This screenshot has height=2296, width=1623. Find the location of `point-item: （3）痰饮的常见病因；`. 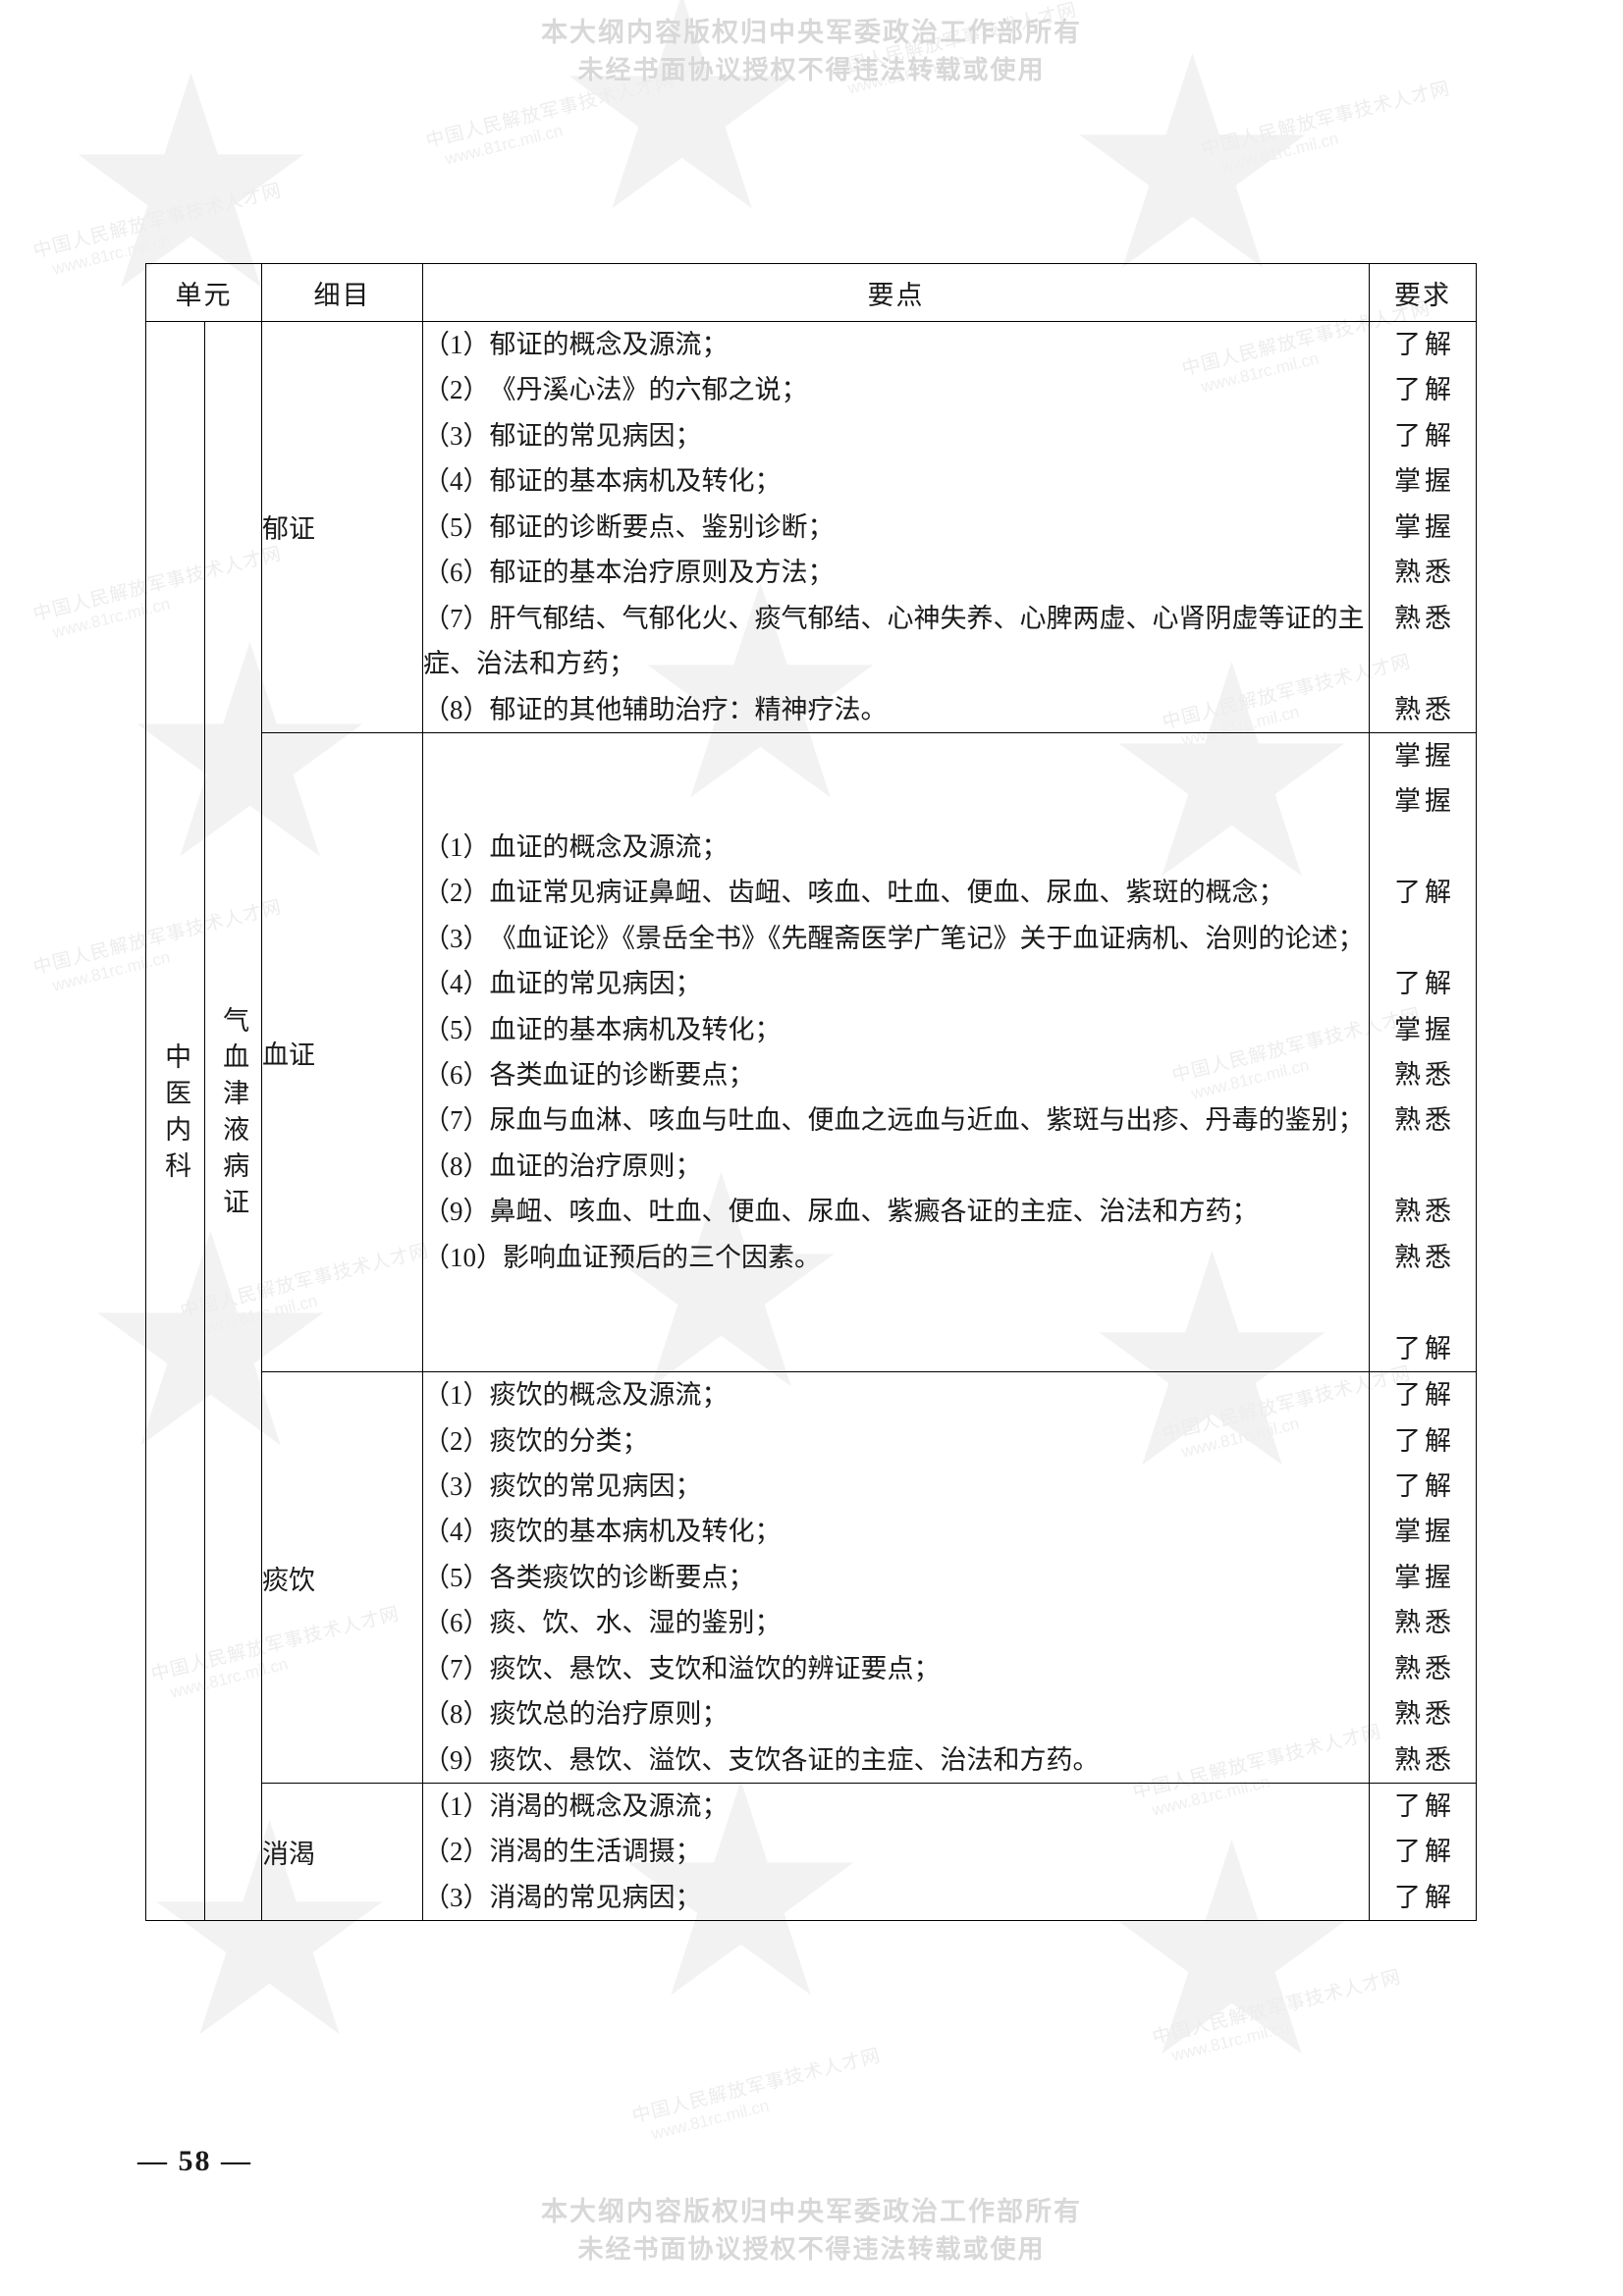

point-item: （3）痰饮的常见病因； is located at coordinates (896, 1486).